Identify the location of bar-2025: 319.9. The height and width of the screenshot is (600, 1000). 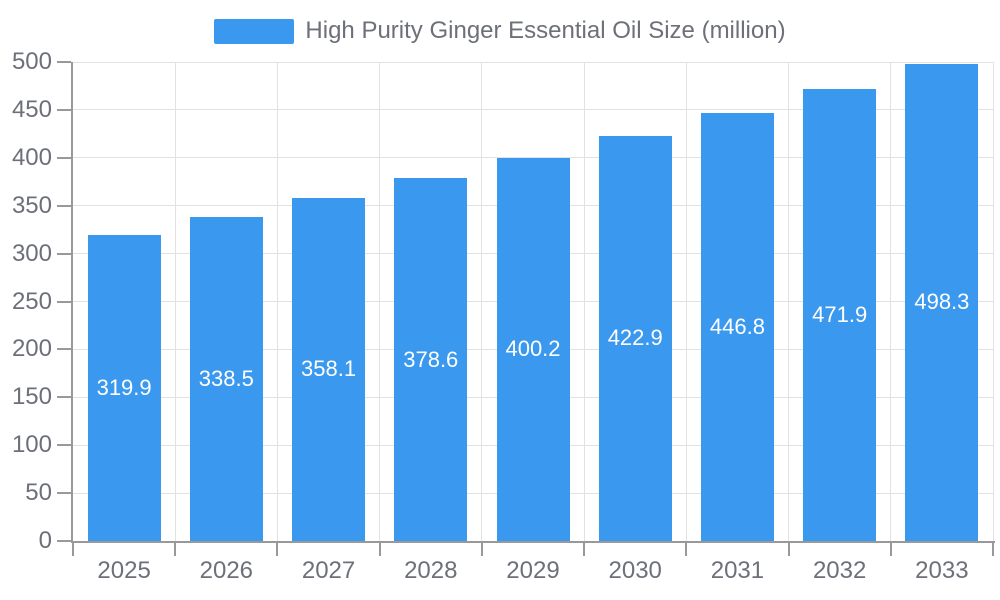
(124, 387).